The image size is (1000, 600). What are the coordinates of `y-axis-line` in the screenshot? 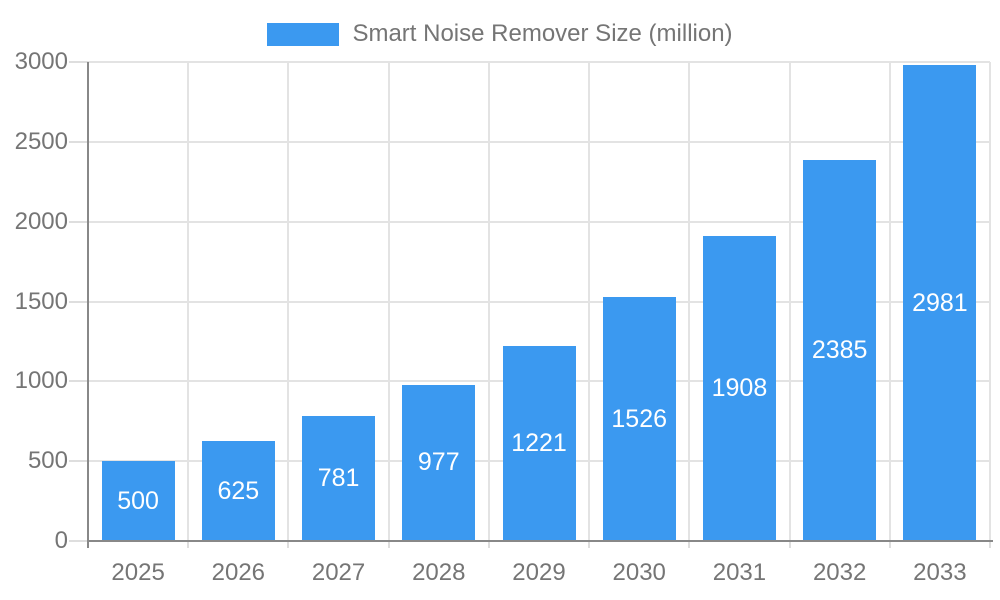 It's located at (88, 305).